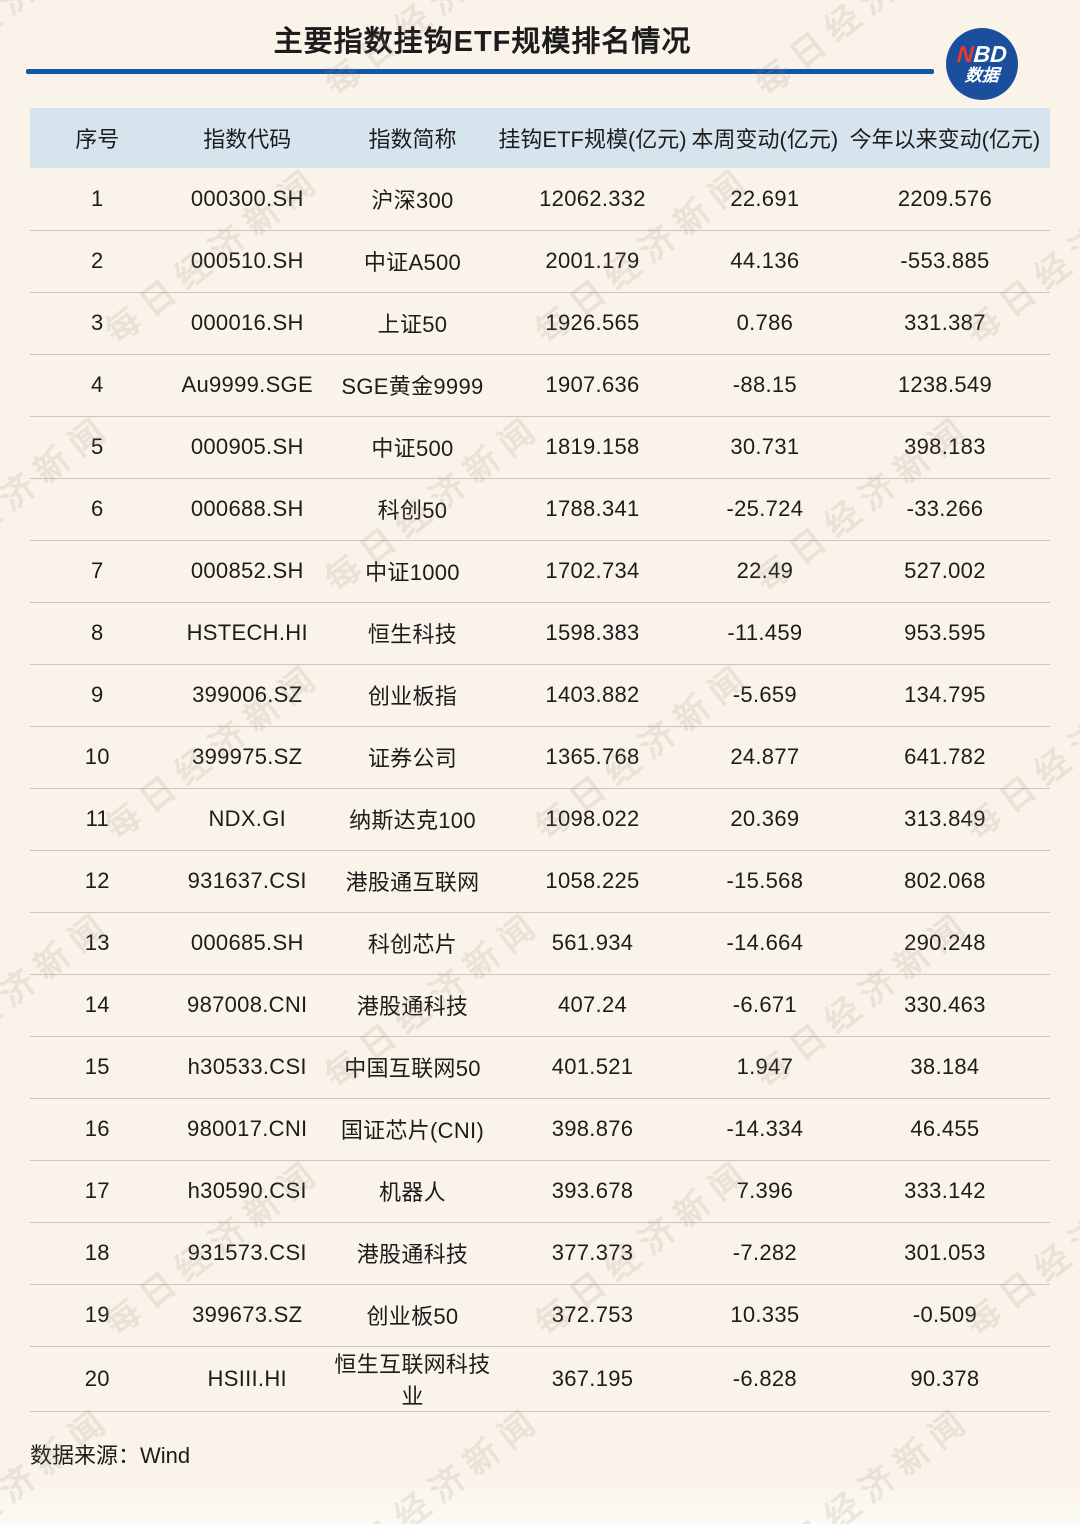 The width and height of the screenshot is (1080, 1524). I want to click on cell-ytd-change: 134.795, so click(945, 694).